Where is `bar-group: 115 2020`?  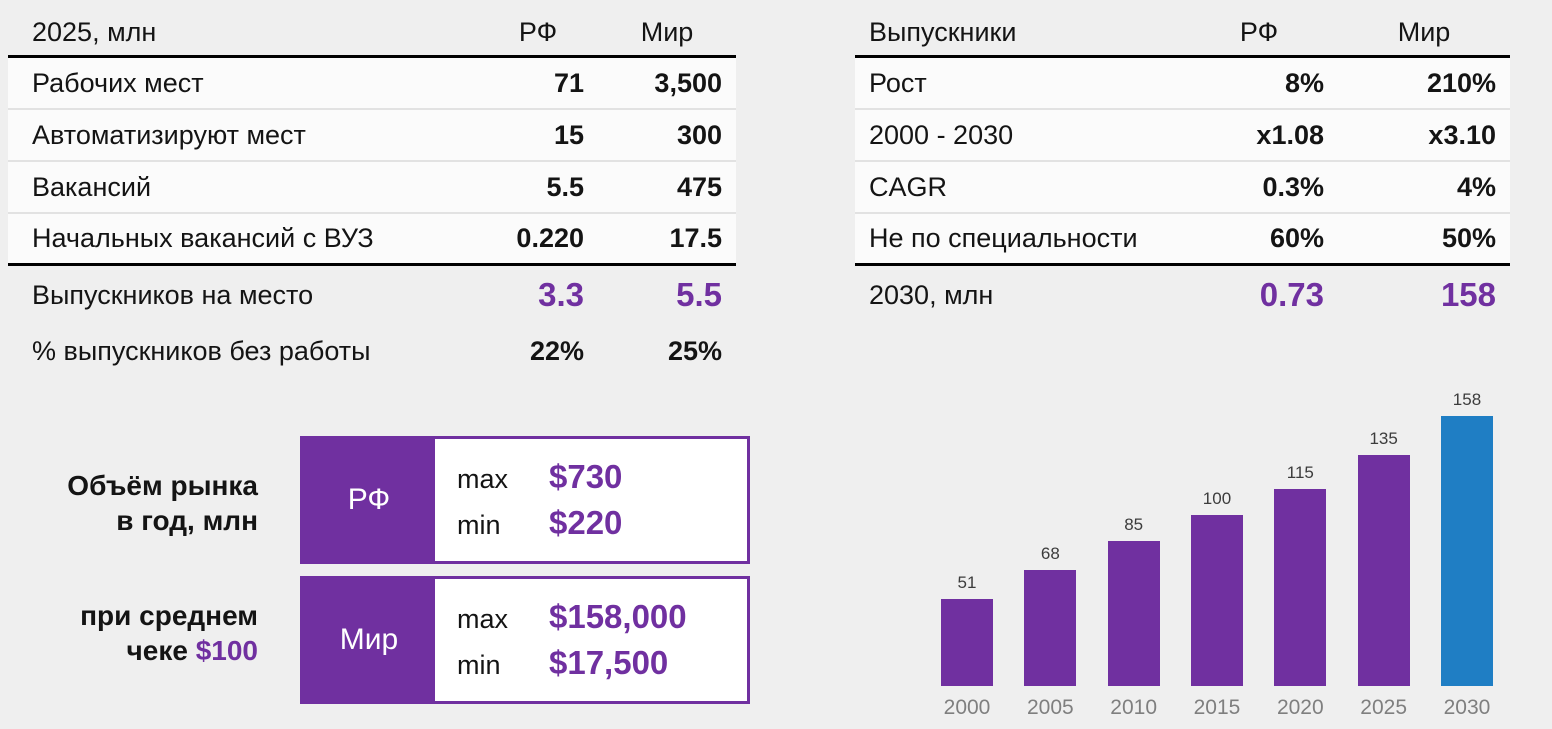 bar-group: 115 2020 is located at coordinates (1300, 591).